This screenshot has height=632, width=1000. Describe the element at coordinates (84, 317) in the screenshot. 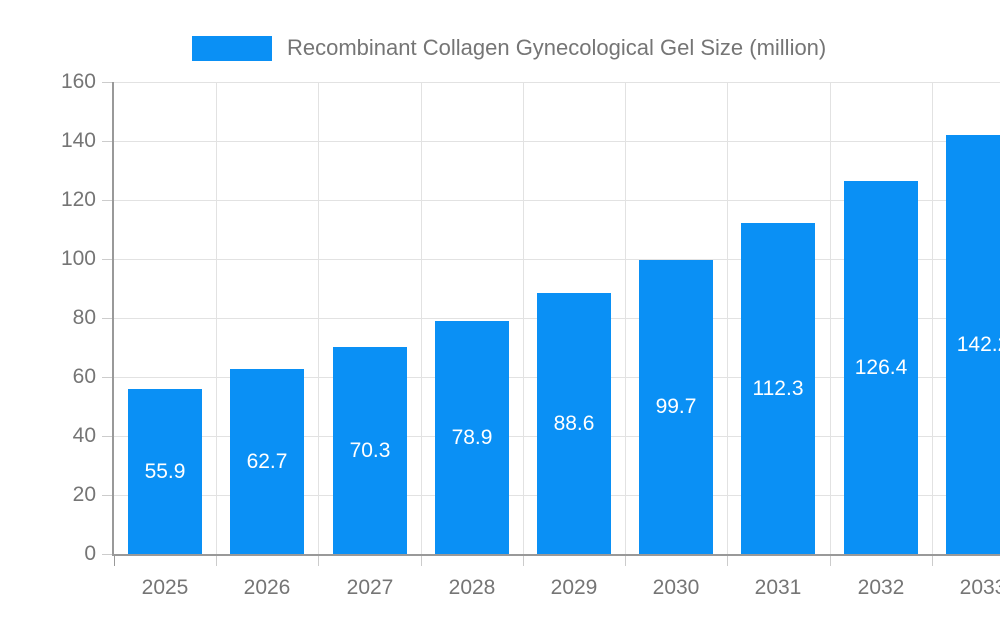

I see `y-axis-label: 80` at that location.